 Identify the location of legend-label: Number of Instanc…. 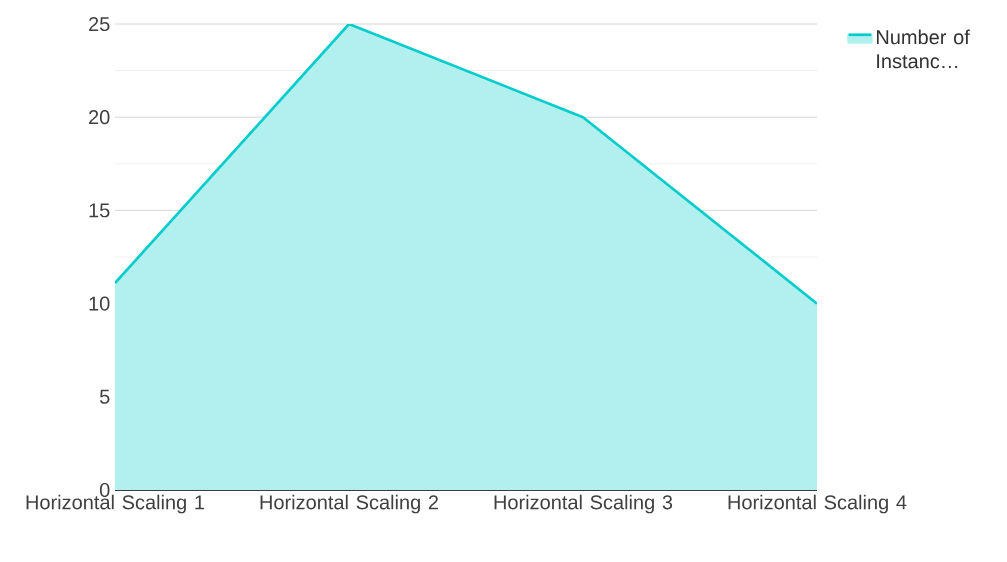
(923, 49).